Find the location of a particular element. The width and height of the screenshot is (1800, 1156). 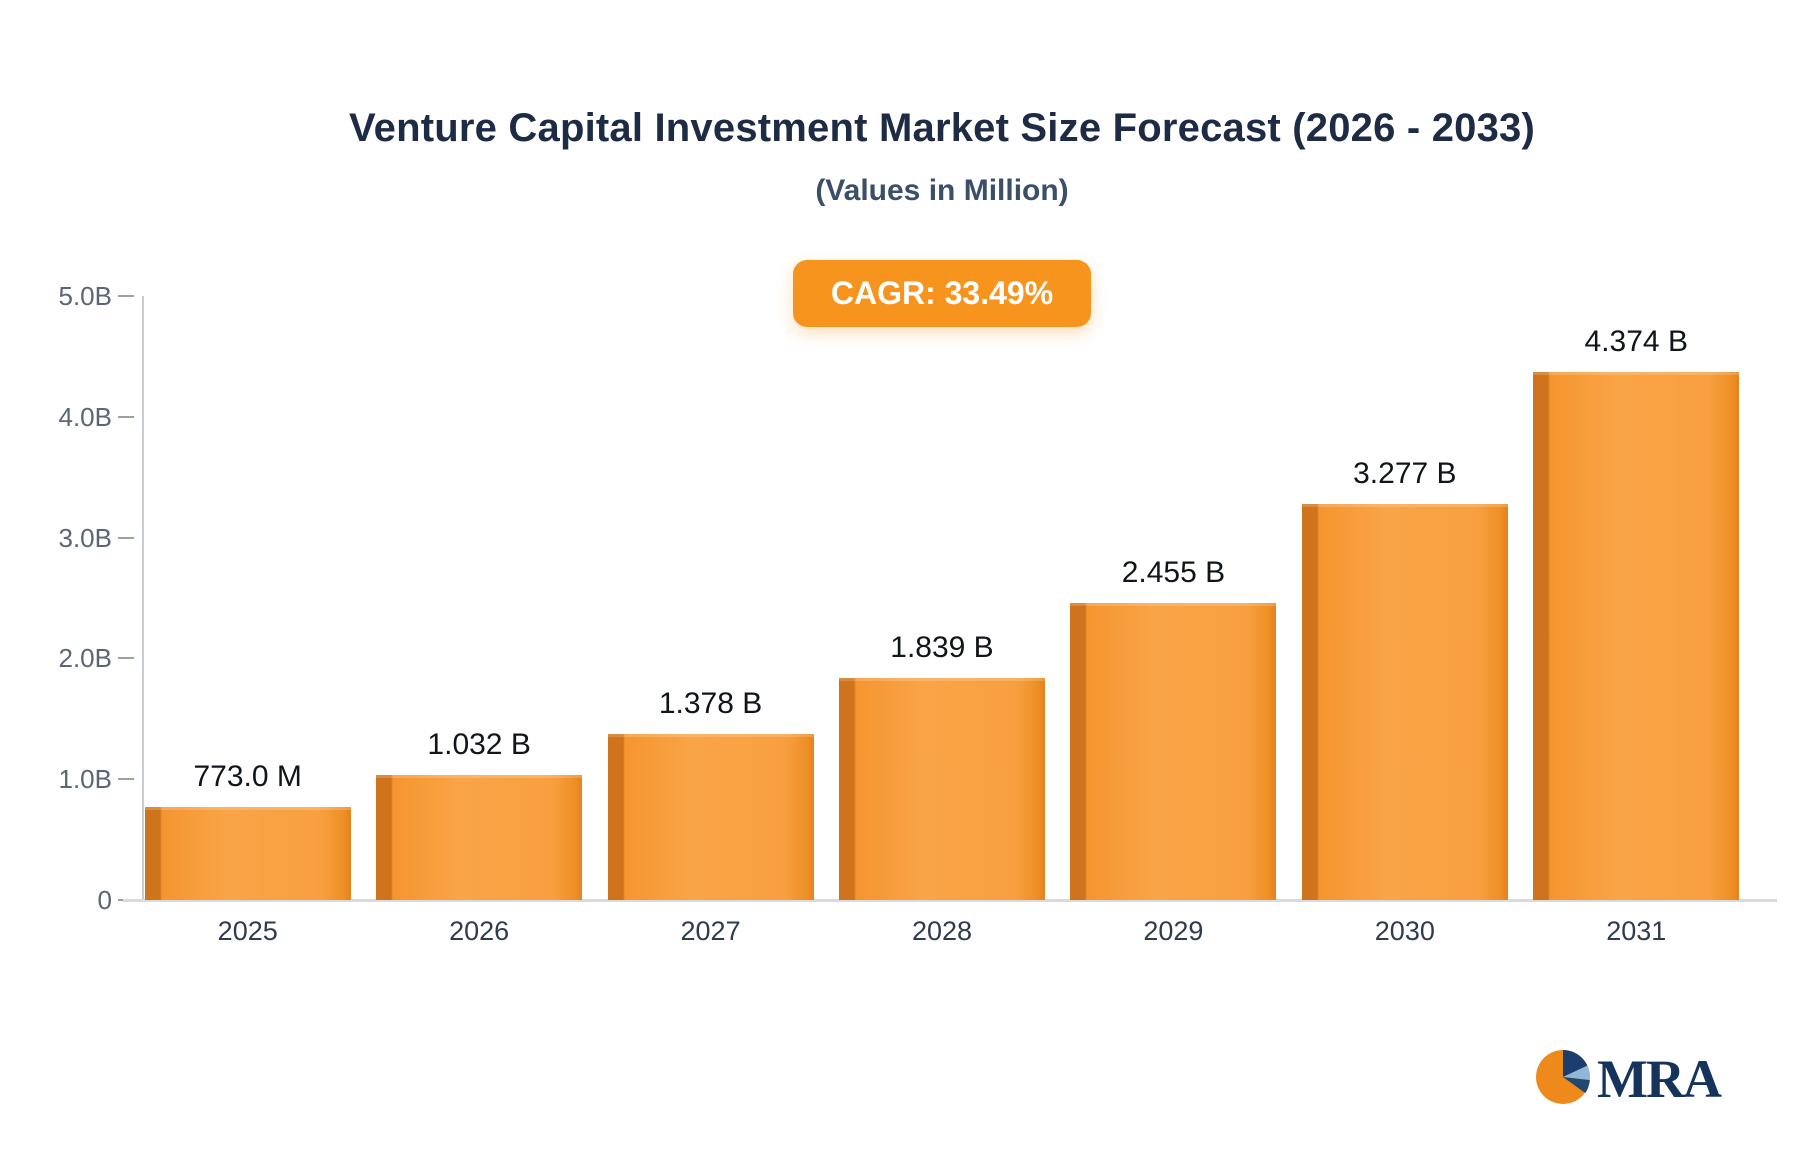

cagr-badge-row: CAGR: 33.49% is located at coordinates (942, 293).